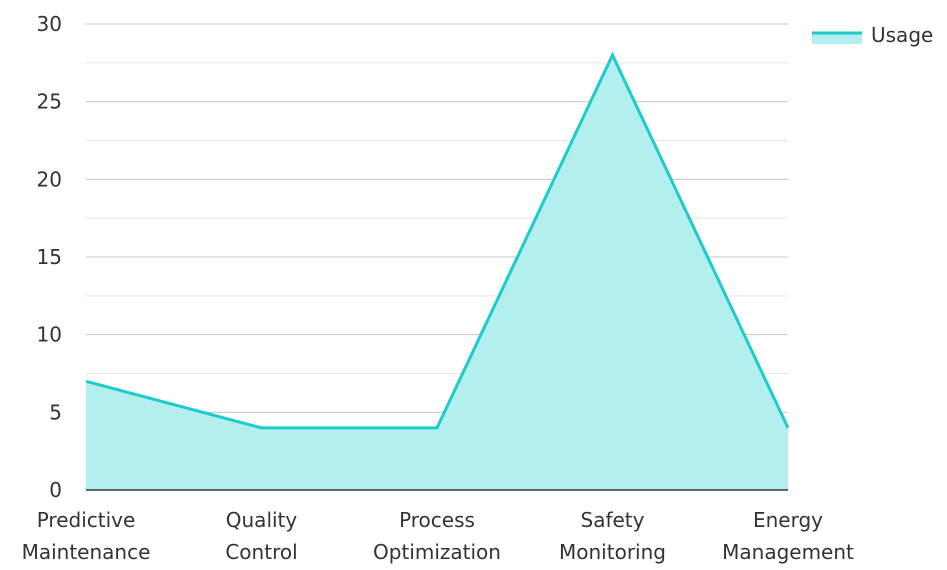 This screenshot has width=947, height=570. Describe the element at coordinates (55, 412) in the screenshot. I see `y-tick-label: 5` at that location.